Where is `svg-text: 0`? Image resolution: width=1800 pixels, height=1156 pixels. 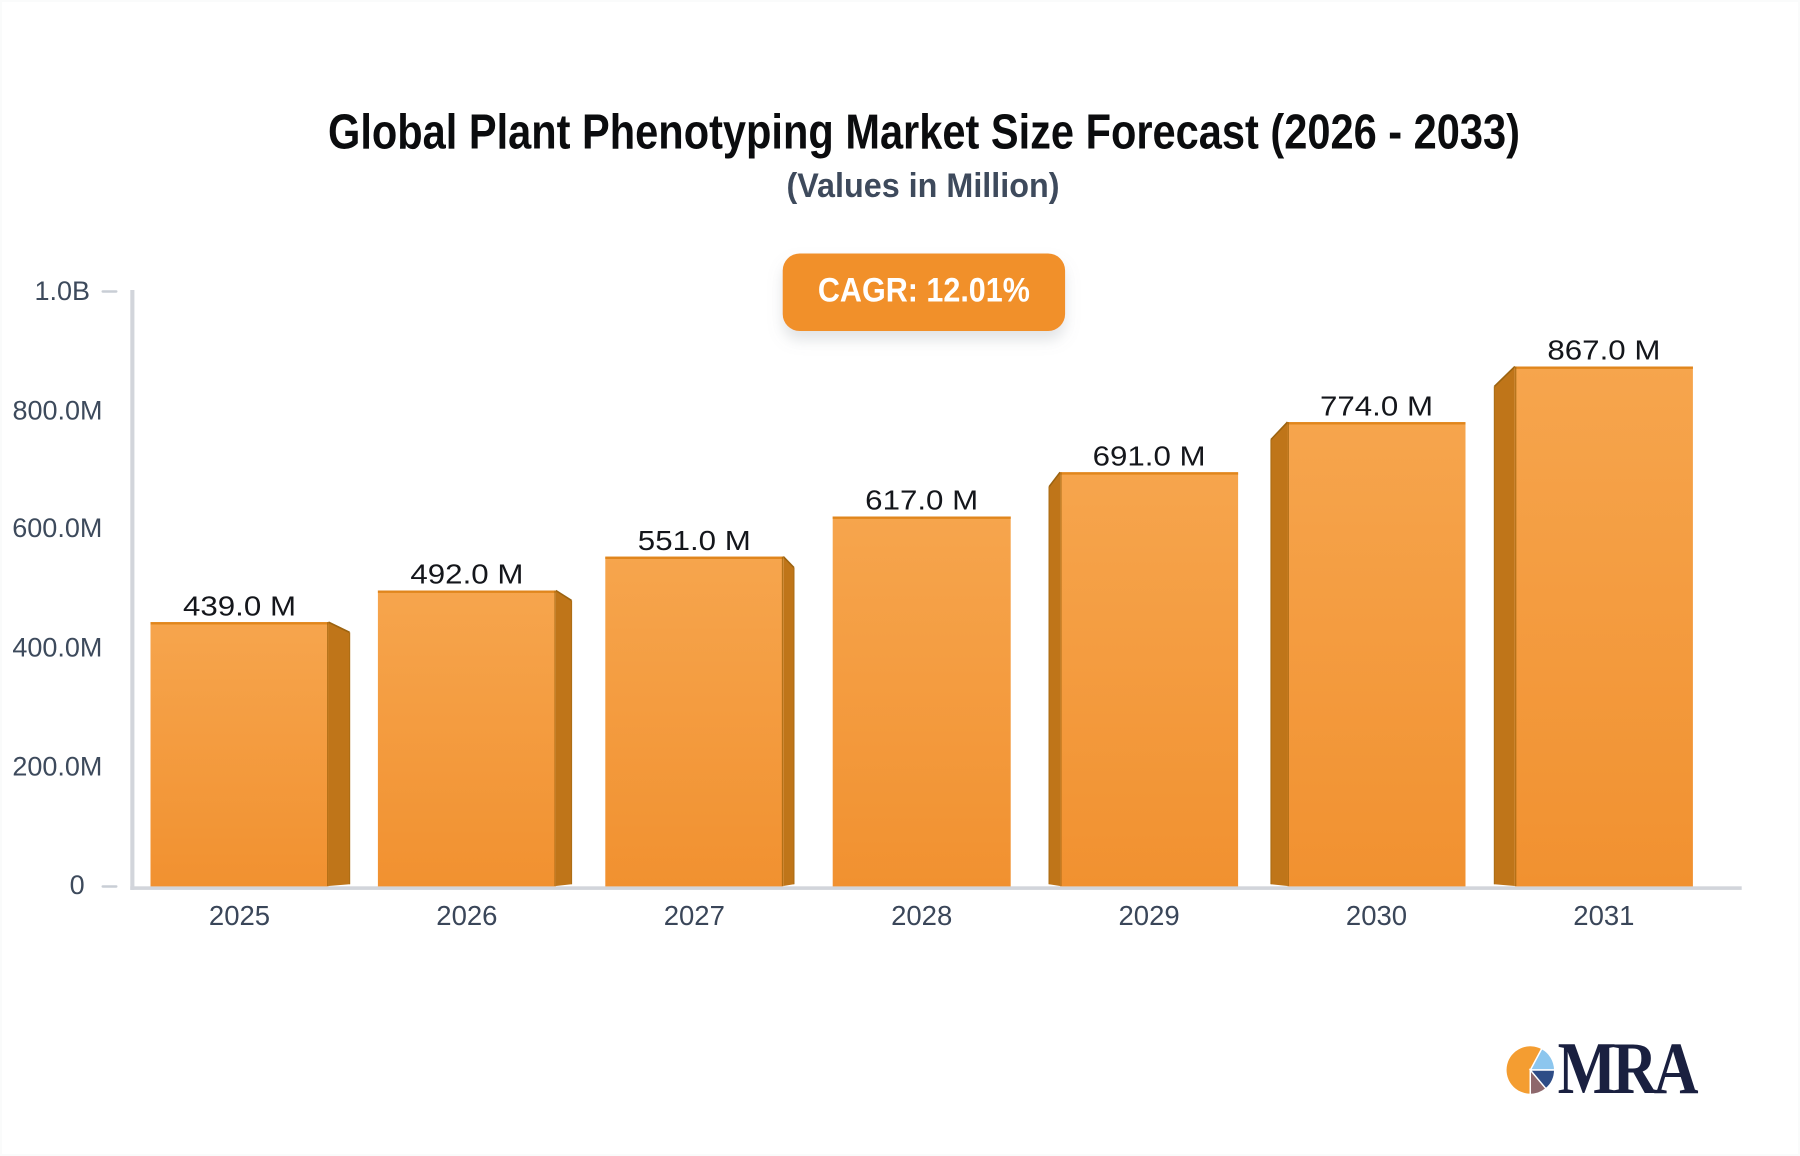 svg-text: 0 is located at coordinates (77, 885).